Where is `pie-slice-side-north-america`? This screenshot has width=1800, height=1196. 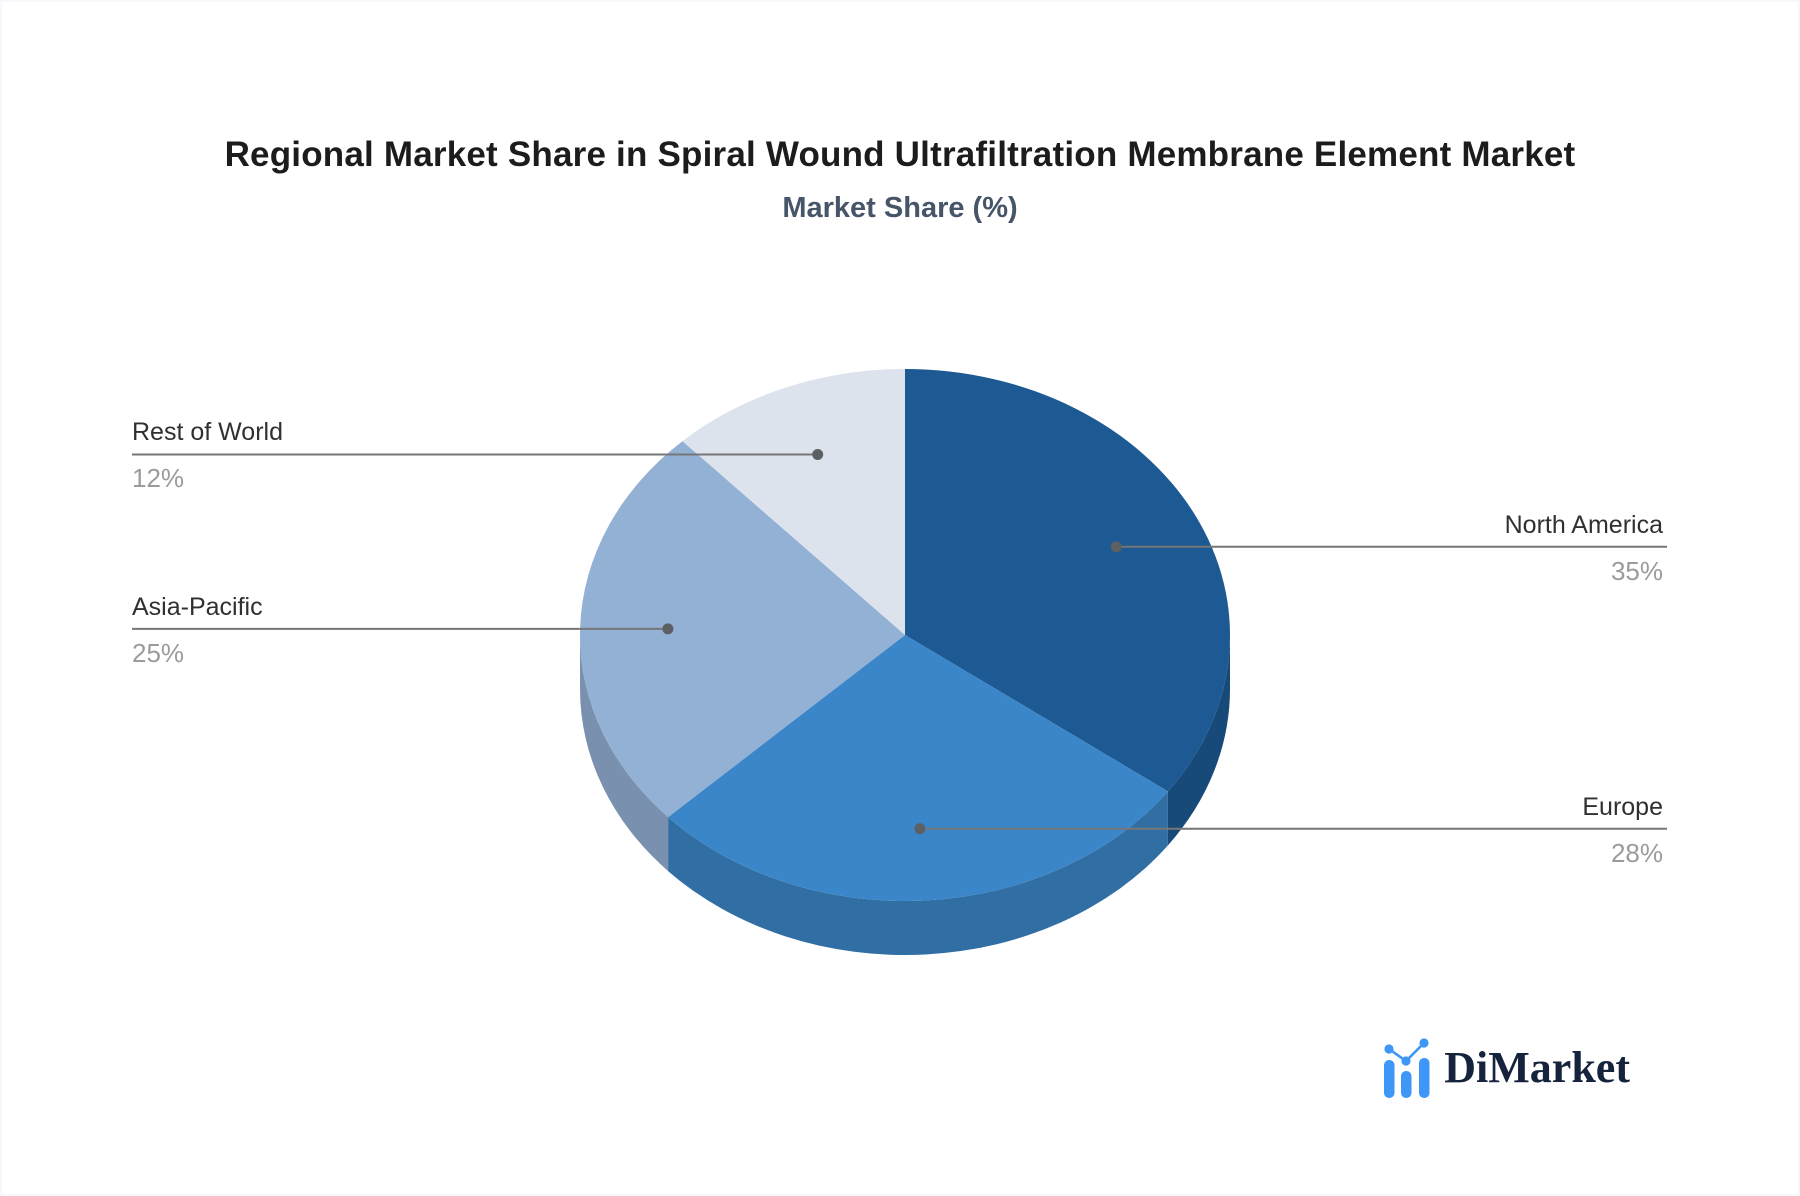 pie-slice-side-north-america is located at coordinates (1198, 740).